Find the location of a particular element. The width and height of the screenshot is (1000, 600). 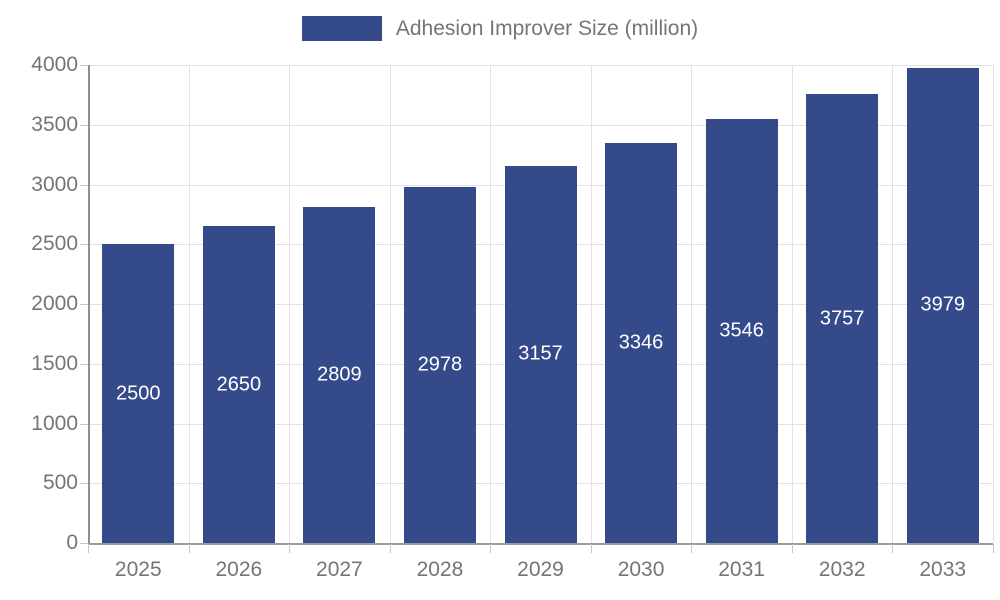

bar: 2500 is located at coordinates (138, 393).